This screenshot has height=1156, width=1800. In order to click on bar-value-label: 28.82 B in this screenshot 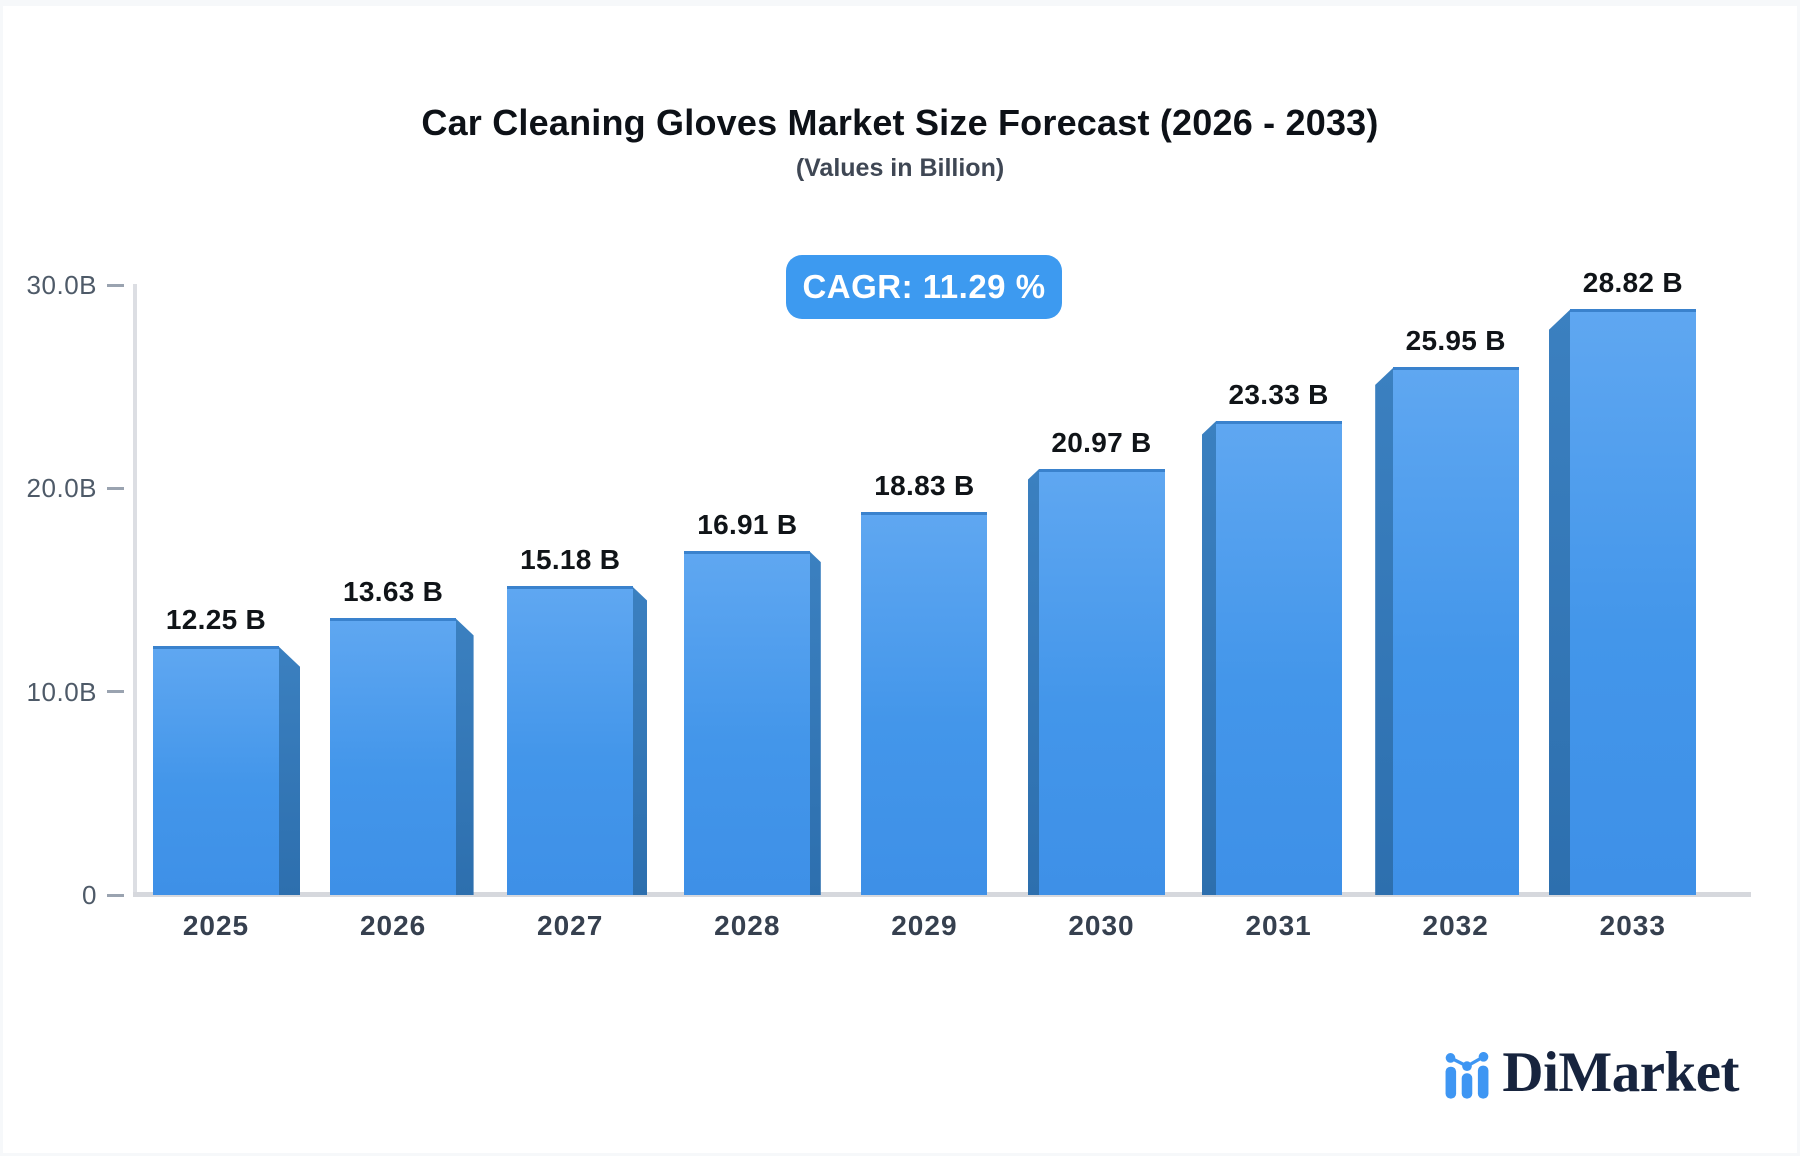, I will do `click(1632, 282)`.